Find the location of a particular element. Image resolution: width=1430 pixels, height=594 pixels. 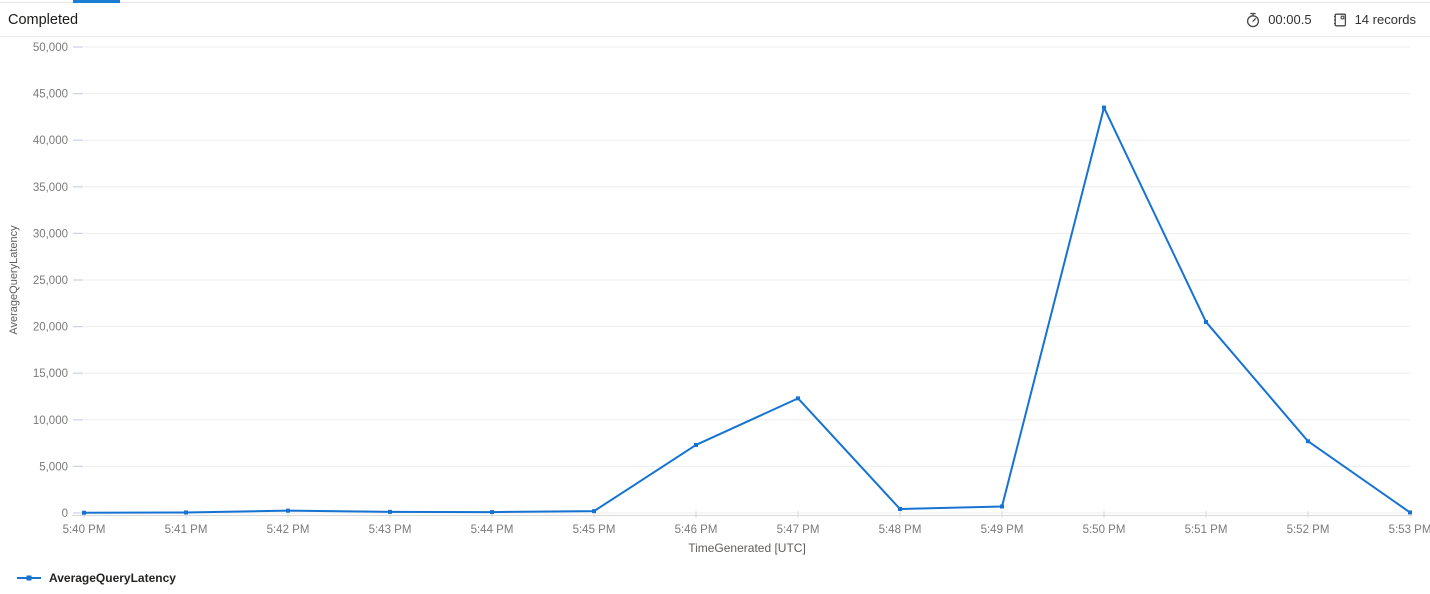

svg-text: 5:42 PM is located at coordinates (288, 530).